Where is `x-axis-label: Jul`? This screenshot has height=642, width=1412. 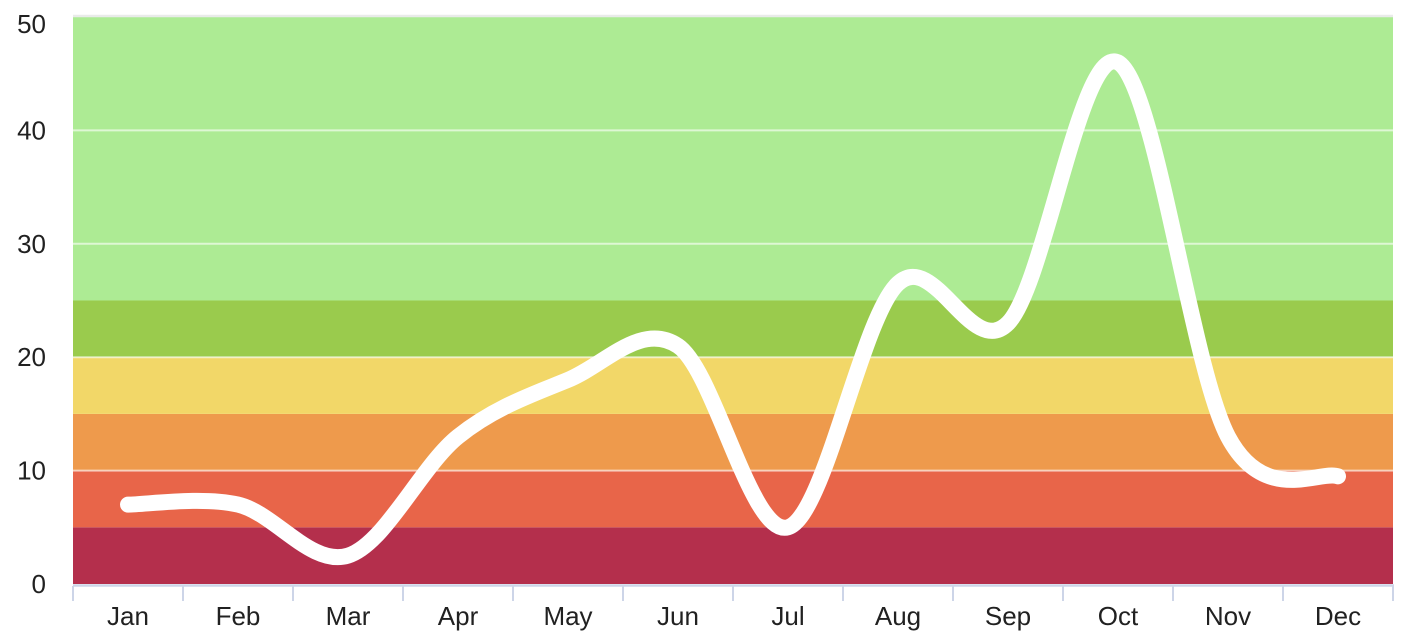
x-axis-label: Jul is located at coordinates (787, 616).